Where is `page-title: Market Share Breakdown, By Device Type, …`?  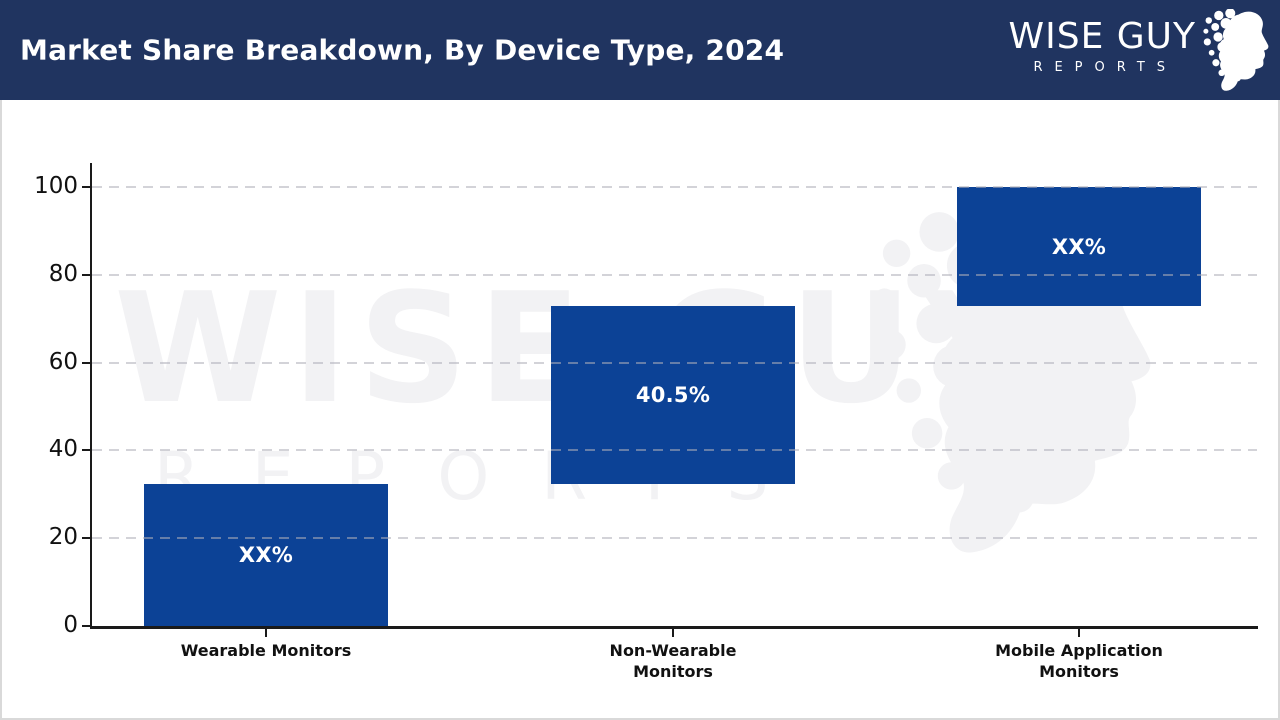 page-title: Market Share Breakdown, By Device Type, … is located at coordinates (402, 50).